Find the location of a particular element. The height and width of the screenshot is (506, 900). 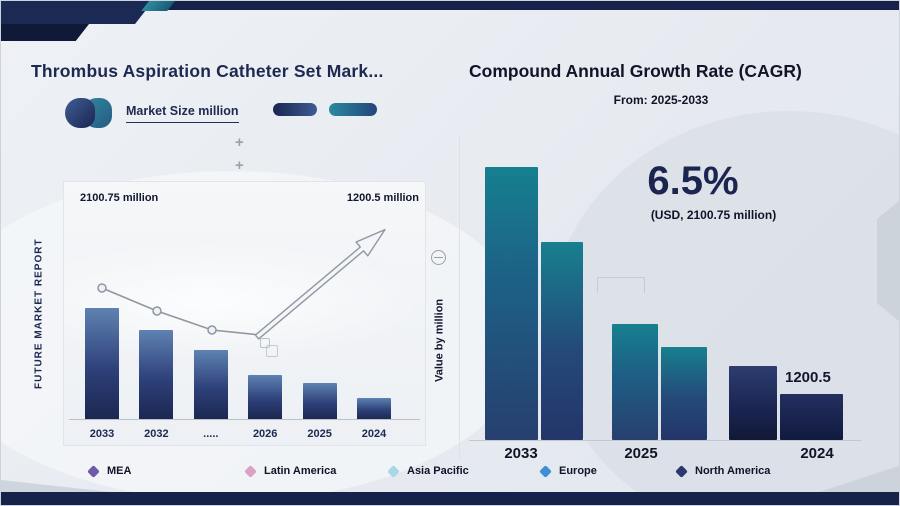

right-x-labels: 2033 2025 2024 is located at coordinates (665, 455).